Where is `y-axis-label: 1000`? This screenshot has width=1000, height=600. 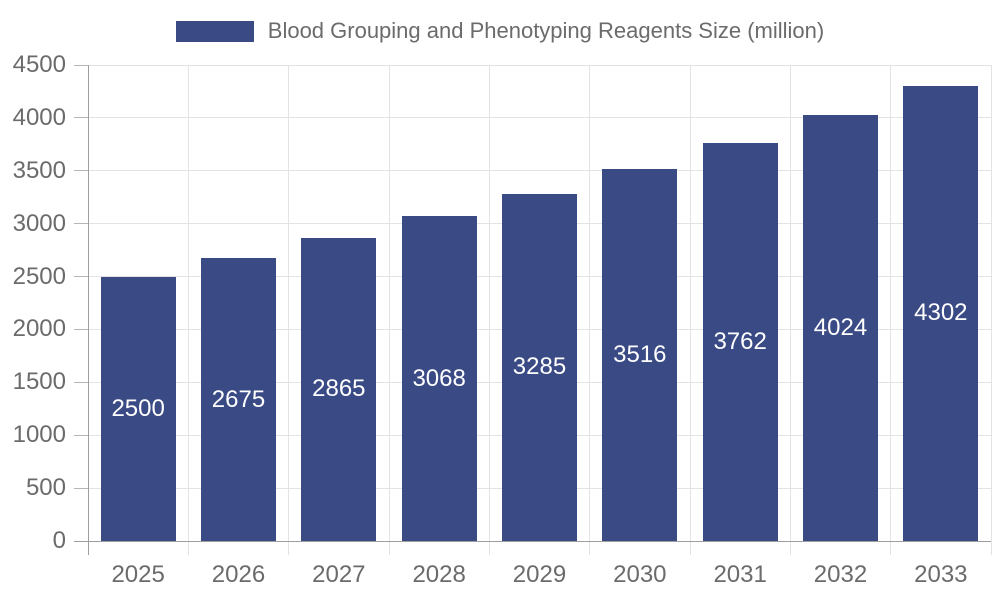 y-axis-label: 1000 is located at coordinates (39, 435).